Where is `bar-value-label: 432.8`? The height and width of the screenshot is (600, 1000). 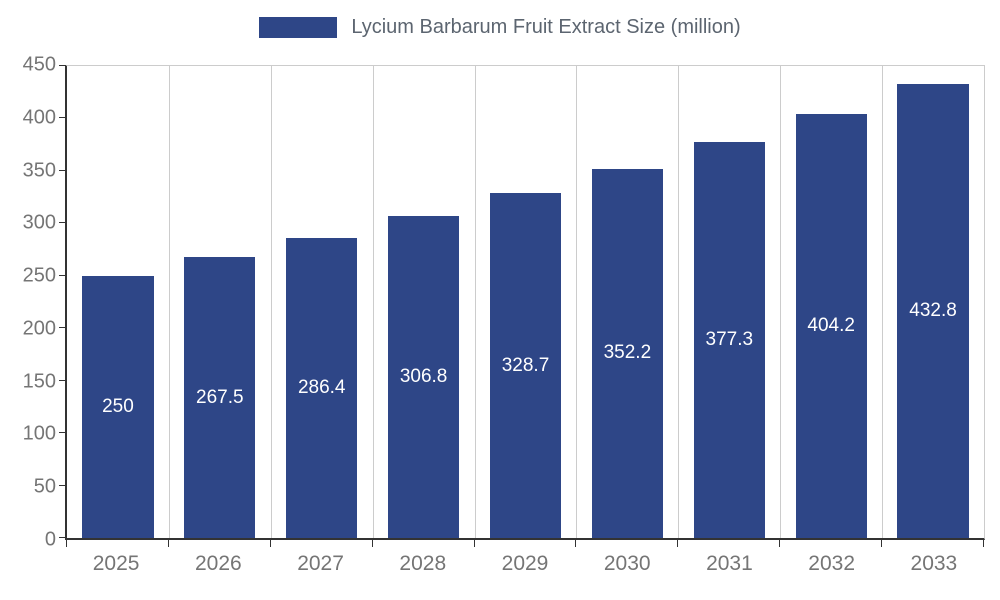 bar-value-label: 432.8 is located at coordinates (933, 311).